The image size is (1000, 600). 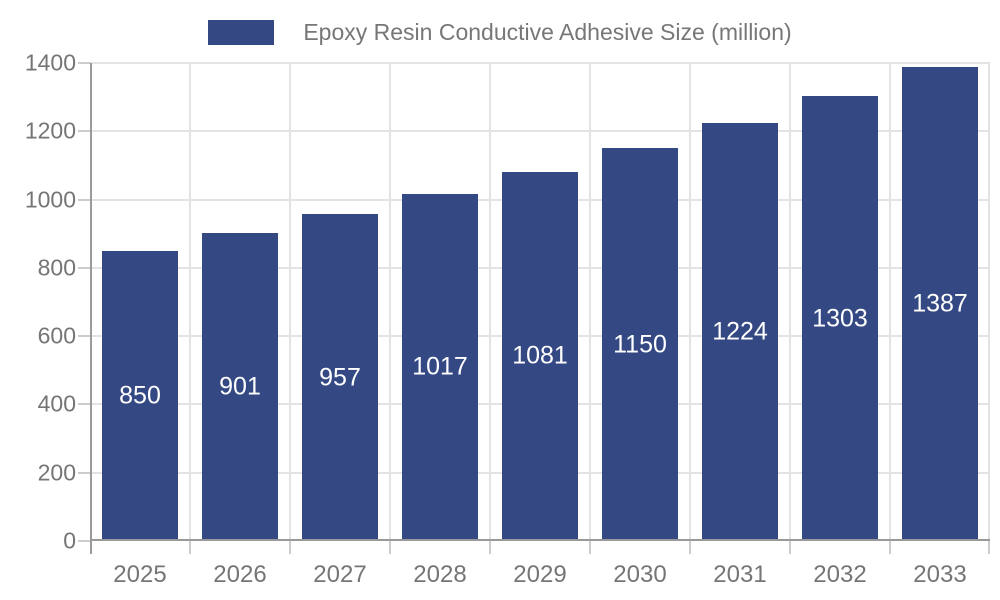 What do you see at coordinates (91, 308) in the screenshot?
I see `y-axis-line` at bounding box center [91, 308].